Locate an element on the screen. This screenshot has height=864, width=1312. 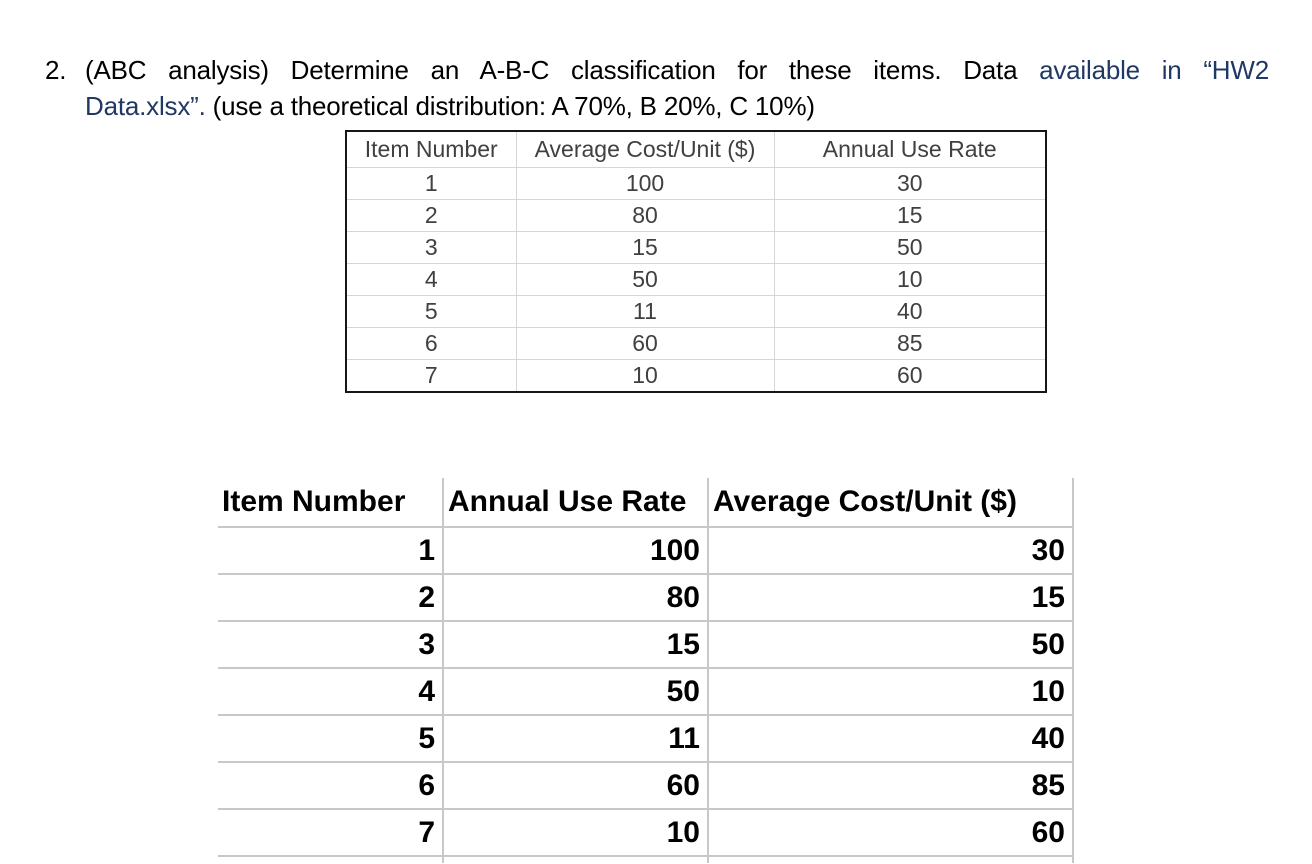
question-line1-blue-text: available in “HW2 is located at coordinates (1154, 70).